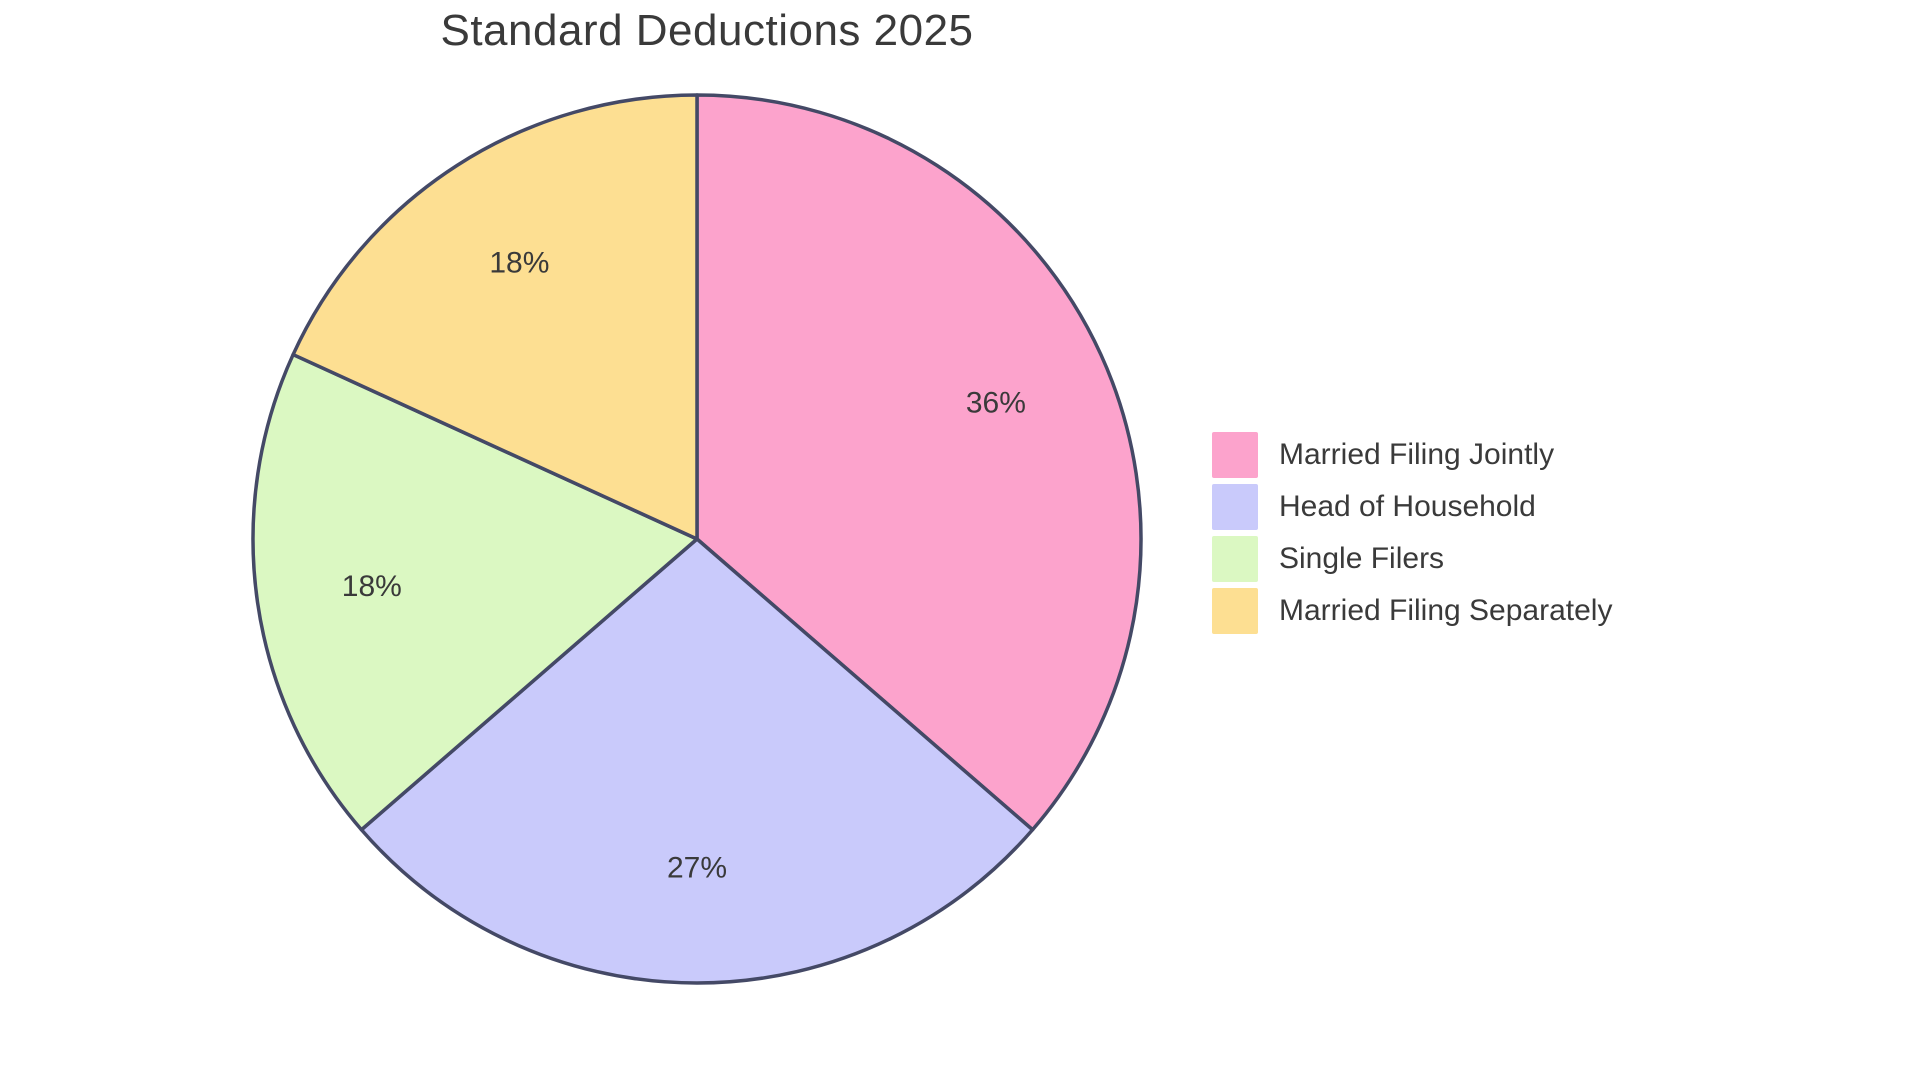 Image resolution: width=1920 pixels, height=1083 pixels. Describe the element at coordinates (996, 403) in the screenshot. I see `slice-percentage-label: 36%` at that location.